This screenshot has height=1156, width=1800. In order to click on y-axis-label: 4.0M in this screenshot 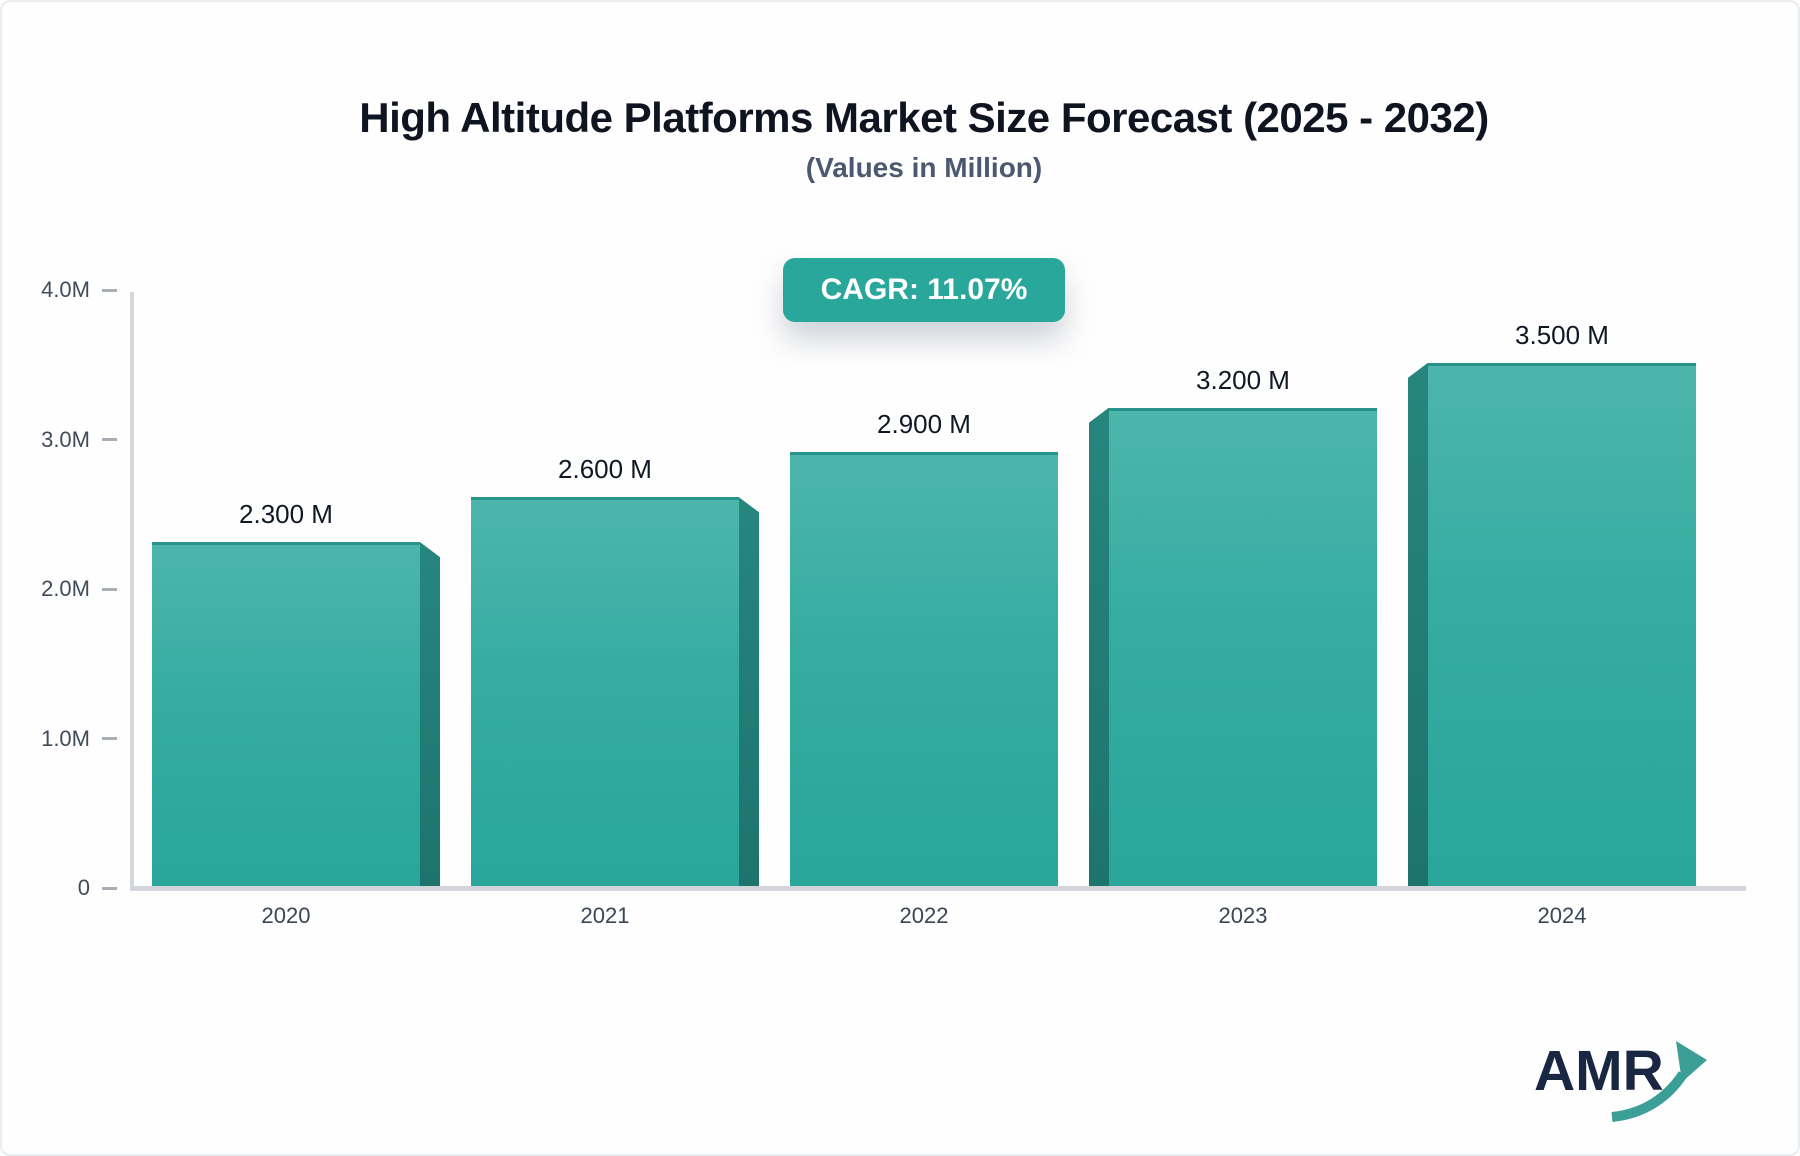, I will do `click(65, 289)`.